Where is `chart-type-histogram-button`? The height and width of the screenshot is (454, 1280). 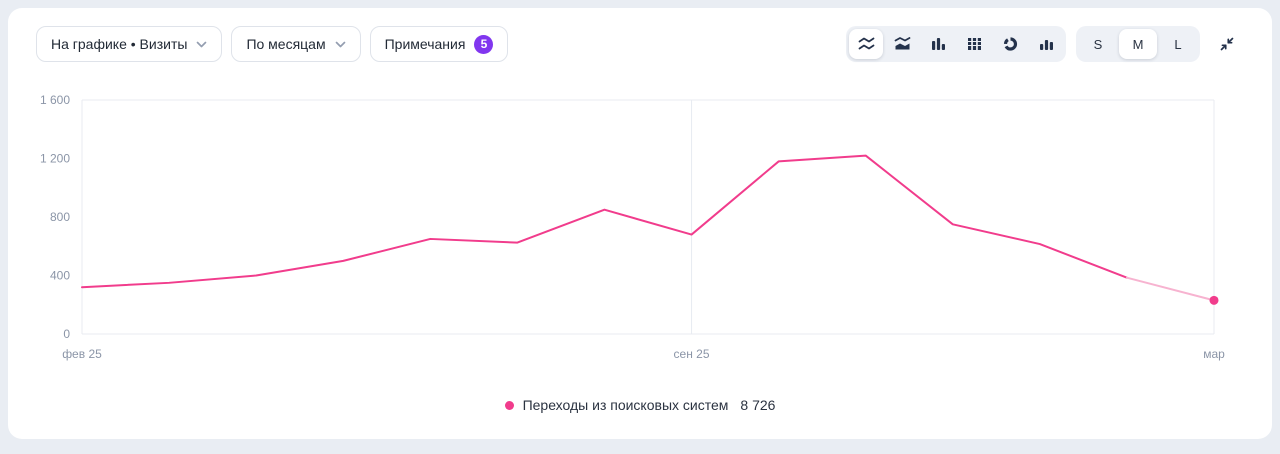
chart-type-histogram-button is located at coordinates (1046, 44).